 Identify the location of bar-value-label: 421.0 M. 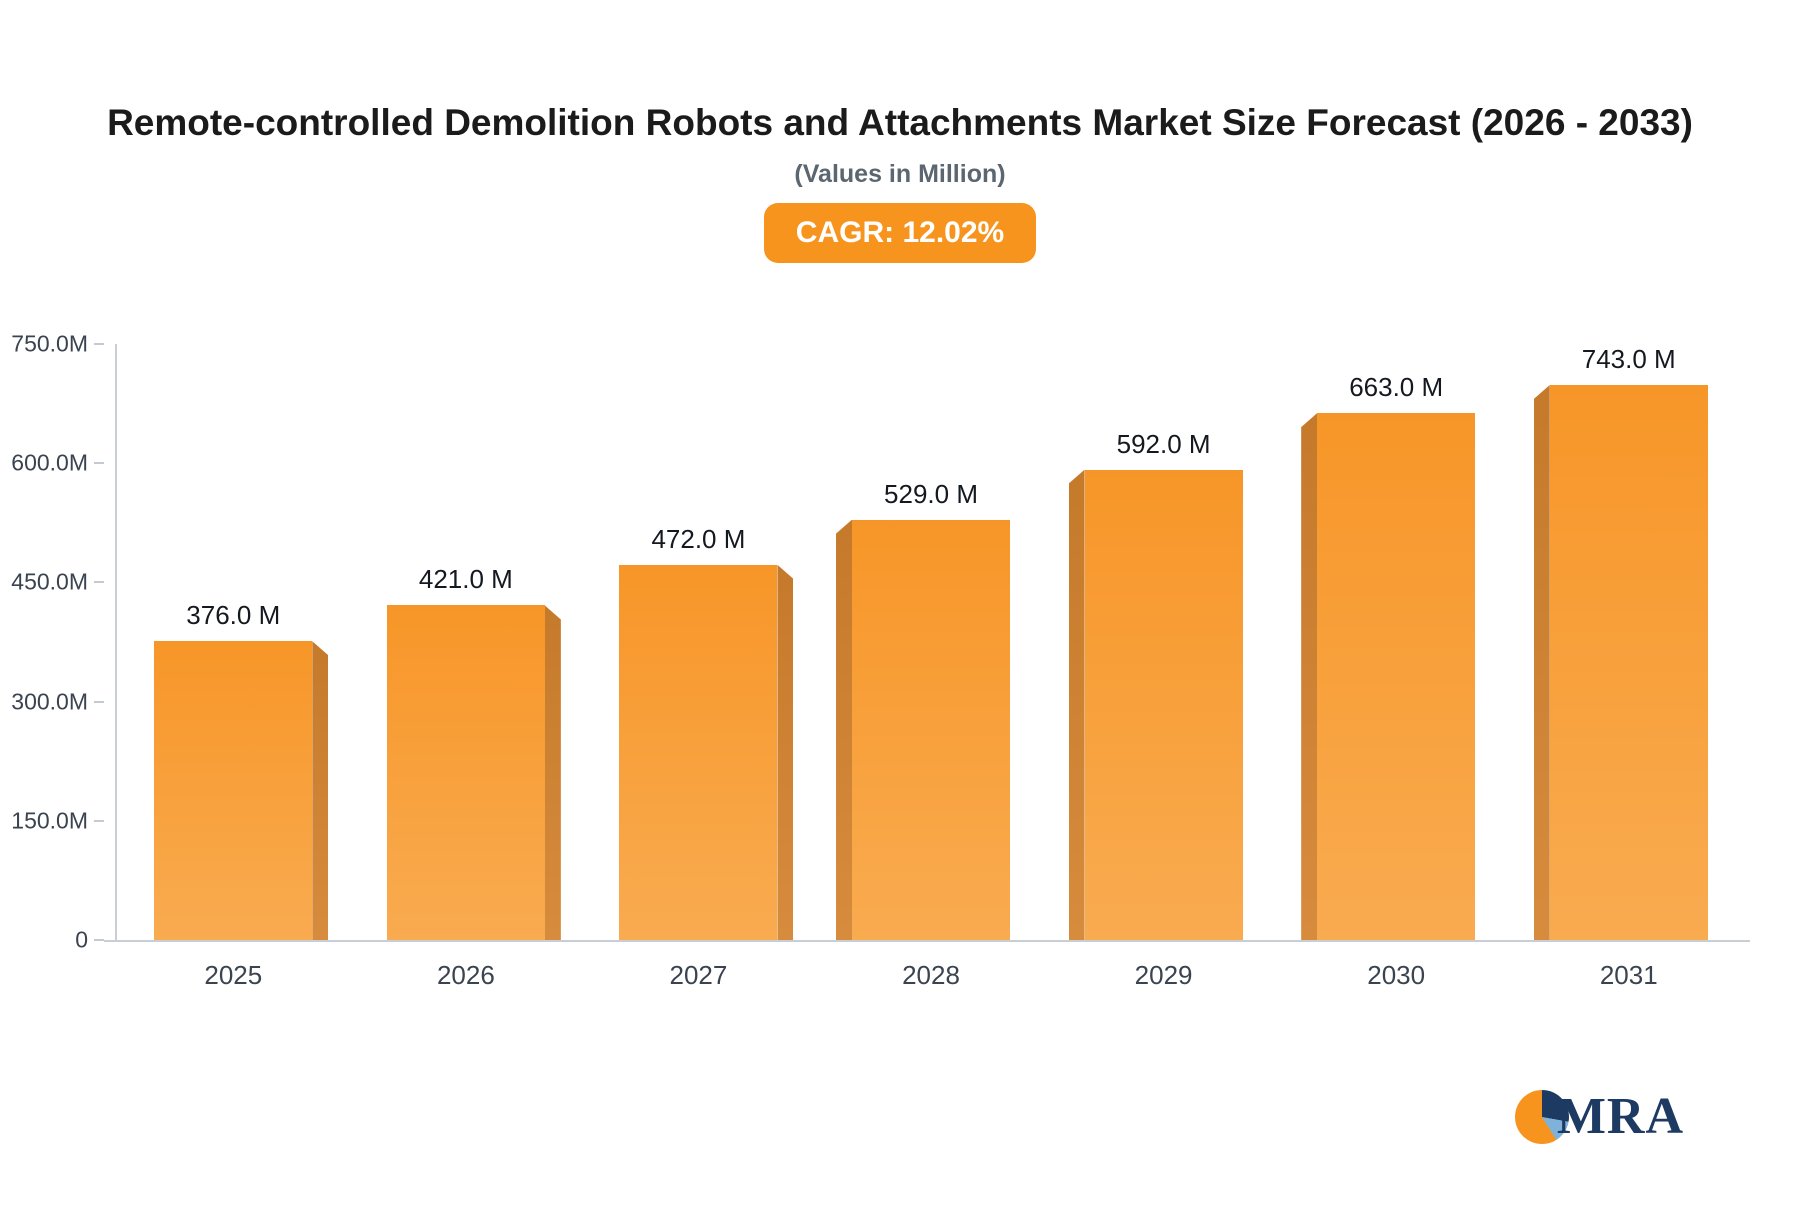
(465, 579).